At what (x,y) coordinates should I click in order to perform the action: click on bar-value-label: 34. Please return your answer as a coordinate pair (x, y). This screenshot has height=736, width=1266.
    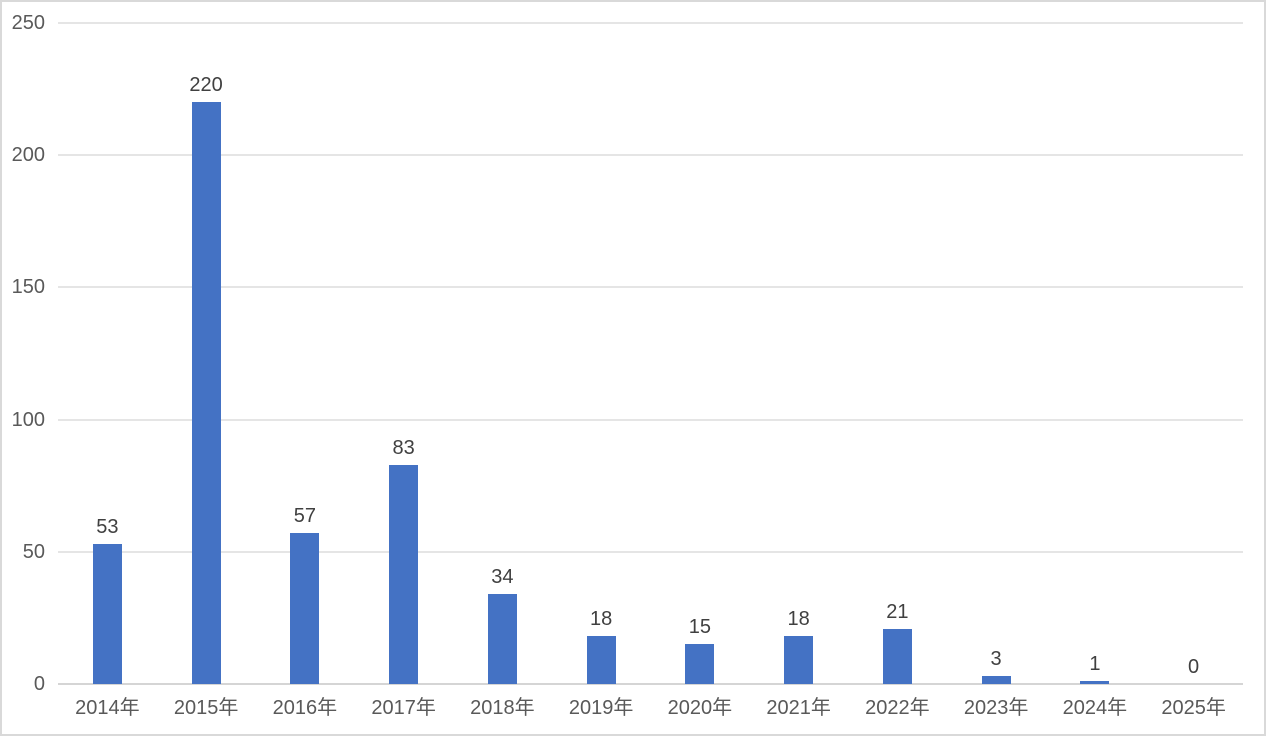
    Looking at the image, I should click on (502, 577).